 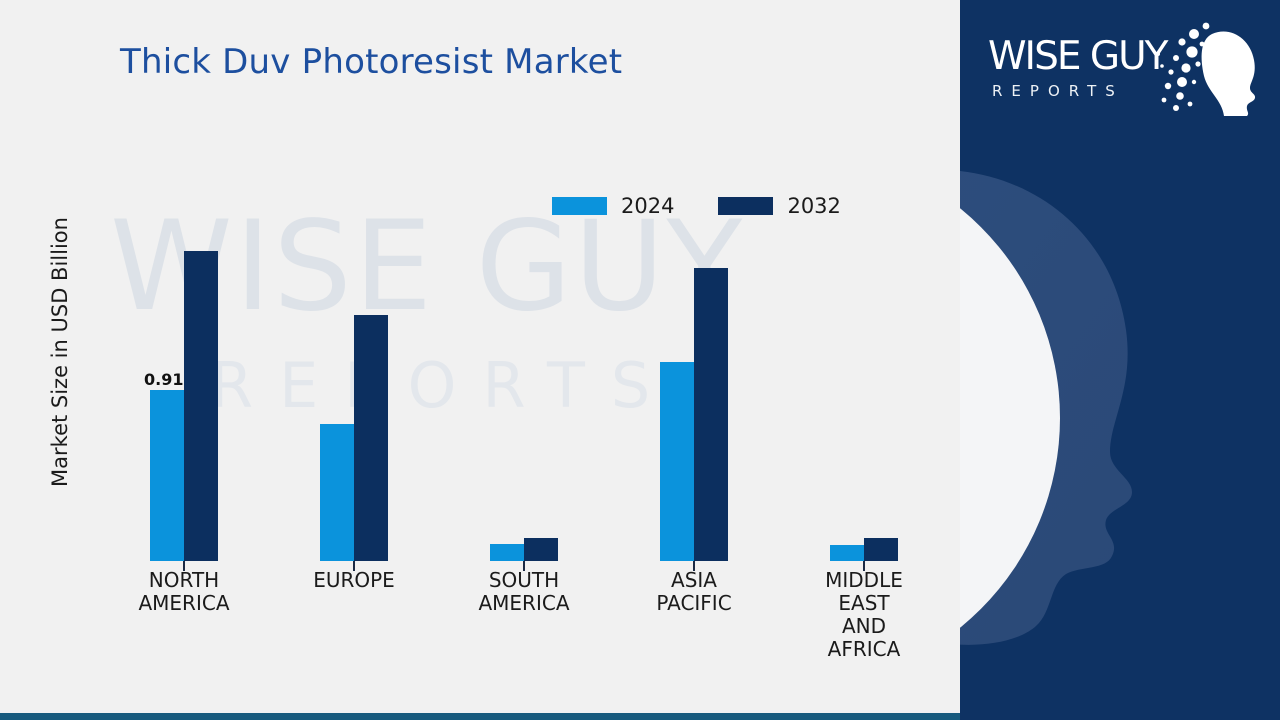 What do you see at coordinates (677, 461) in the screenshot?
I see `bar-2024-asia-pacific` at bounding box center [677, 461].